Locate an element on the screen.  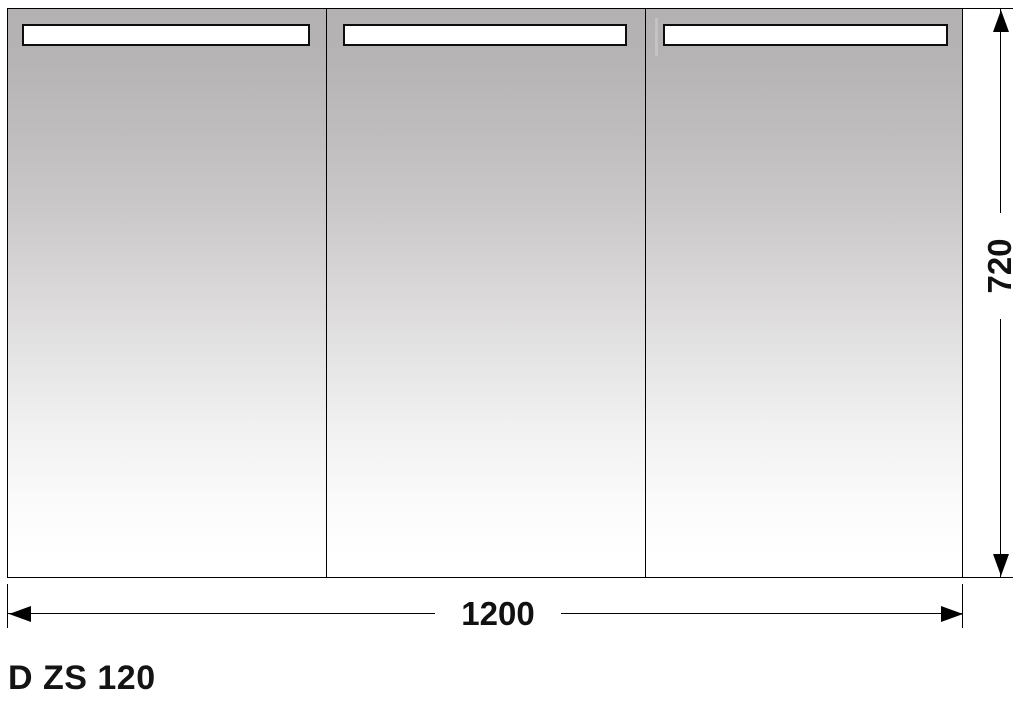
product-code-caption: D ZS 120 is located at coordinates (82, 678).